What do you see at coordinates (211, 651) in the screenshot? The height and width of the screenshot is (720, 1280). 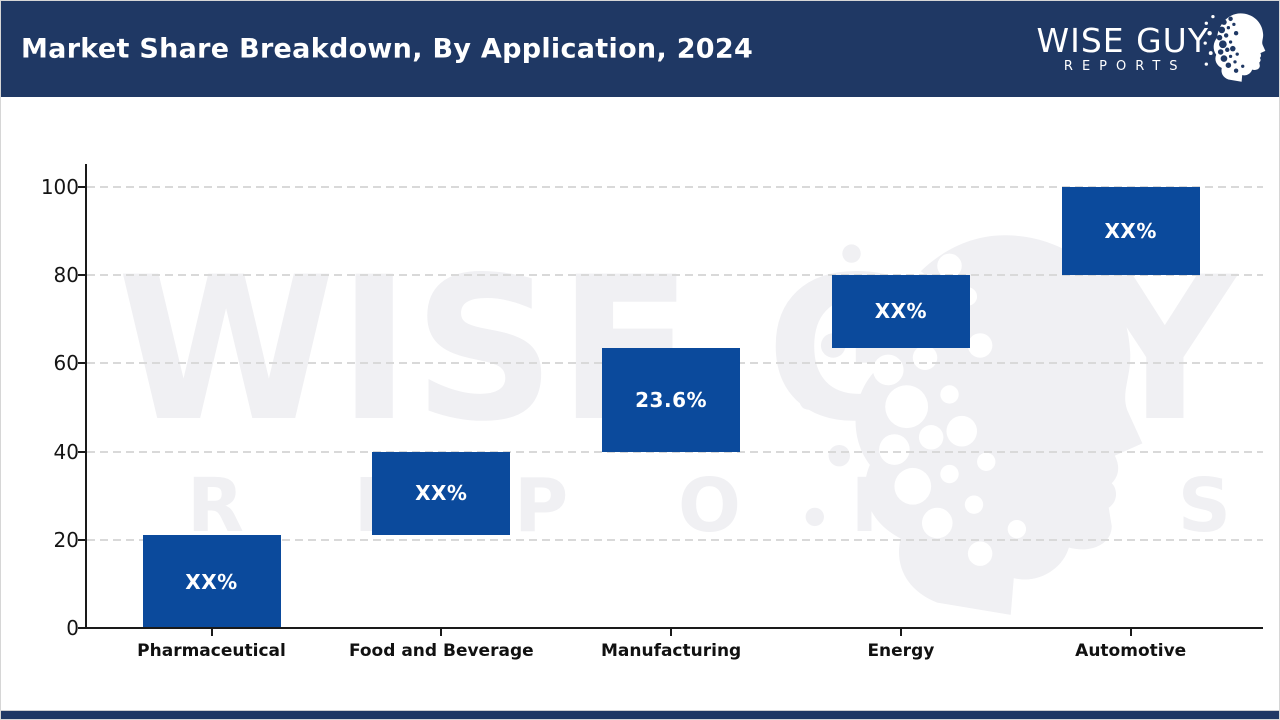 I see `x-tick-label: Pharmaceutical` at bounding box center [211, 651].